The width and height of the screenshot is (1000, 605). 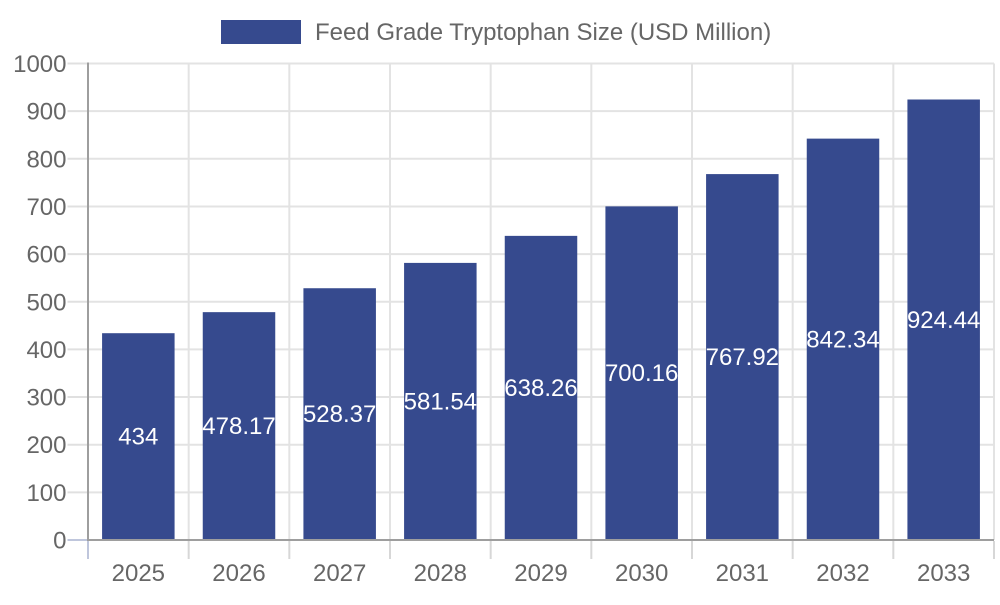 I want to click on svg-text: 2031, so click(x=742, y=573).